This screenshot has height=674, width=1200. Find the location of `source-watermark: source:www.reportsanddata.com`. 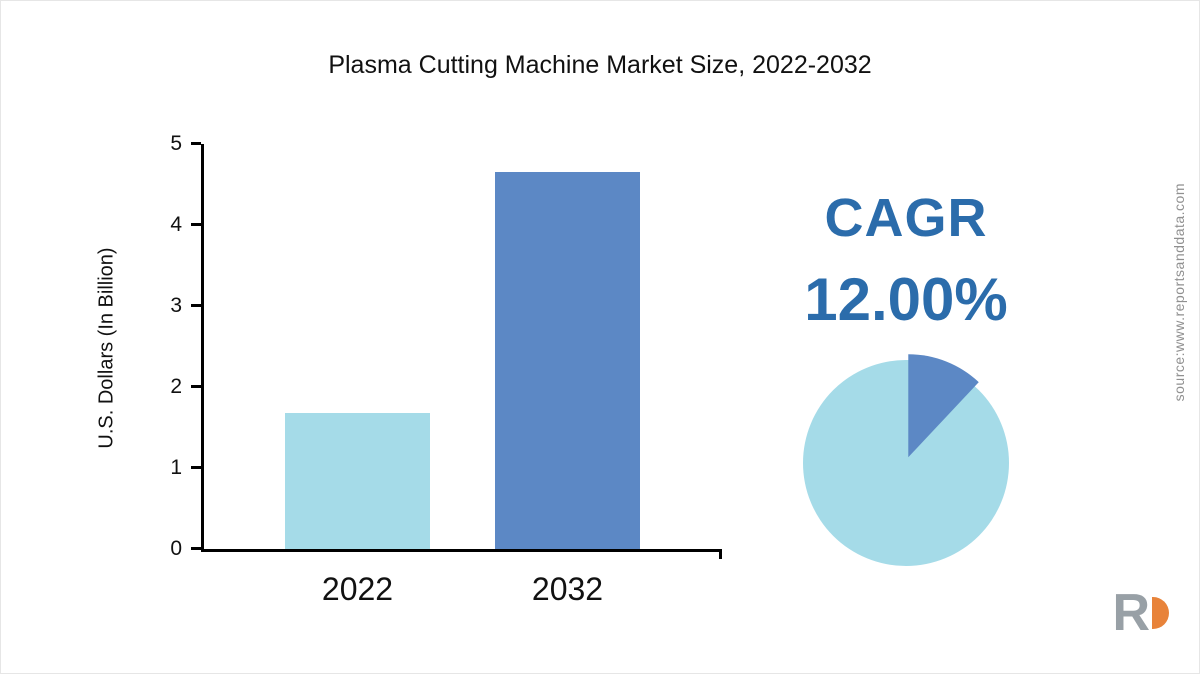

source-watermark: source:www.reportsanddata.com is located at coordinates (1179, 292).